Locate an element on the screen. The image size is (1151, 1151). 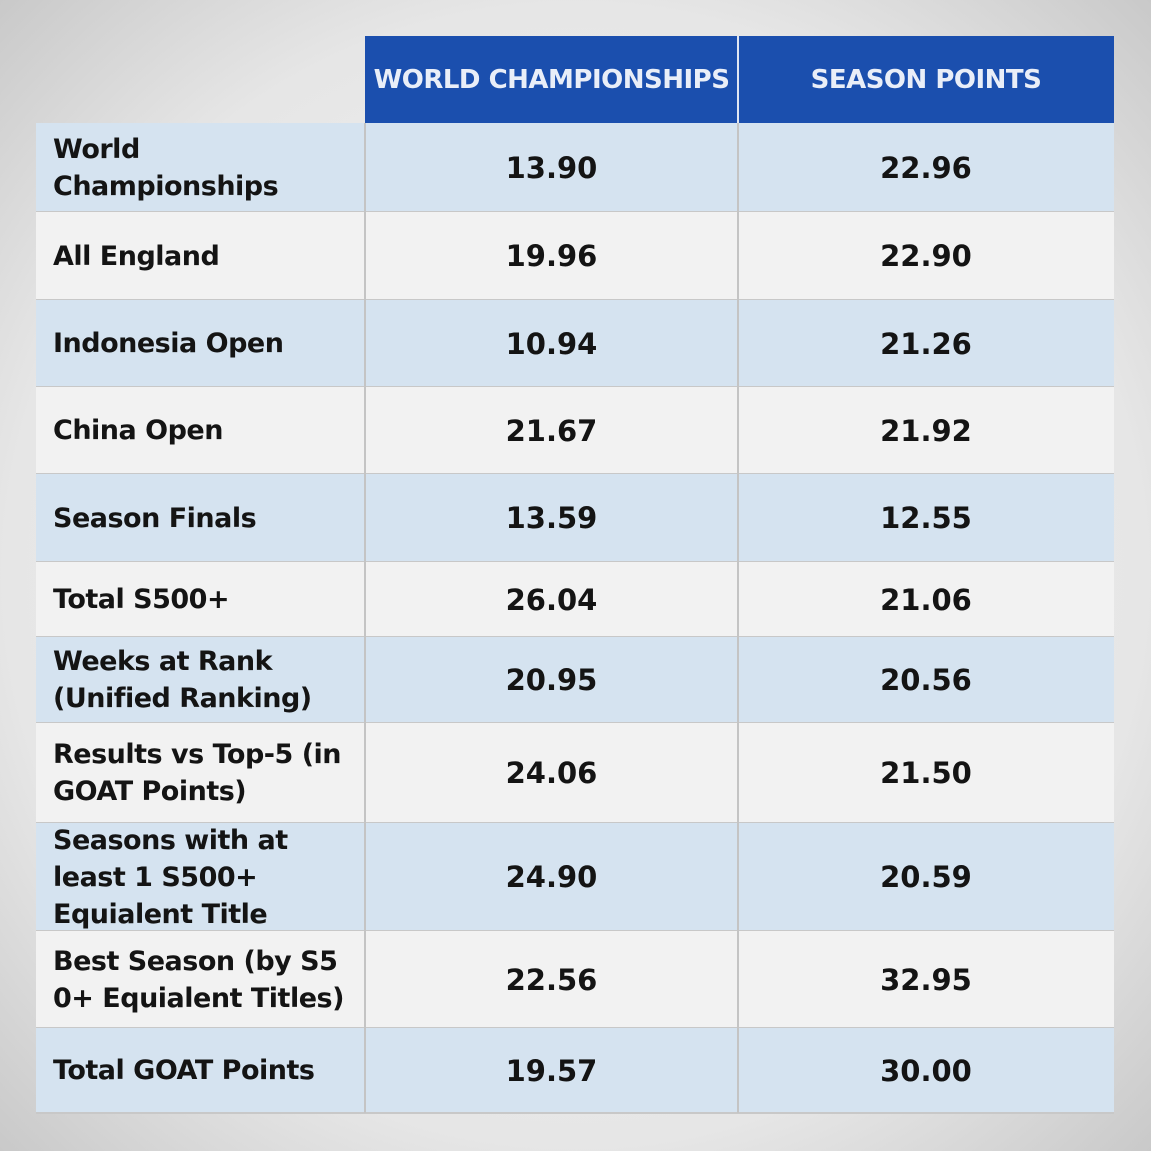
column-header: WORLD CHAMPIONSHIPS is located at coordinates (551, 79).